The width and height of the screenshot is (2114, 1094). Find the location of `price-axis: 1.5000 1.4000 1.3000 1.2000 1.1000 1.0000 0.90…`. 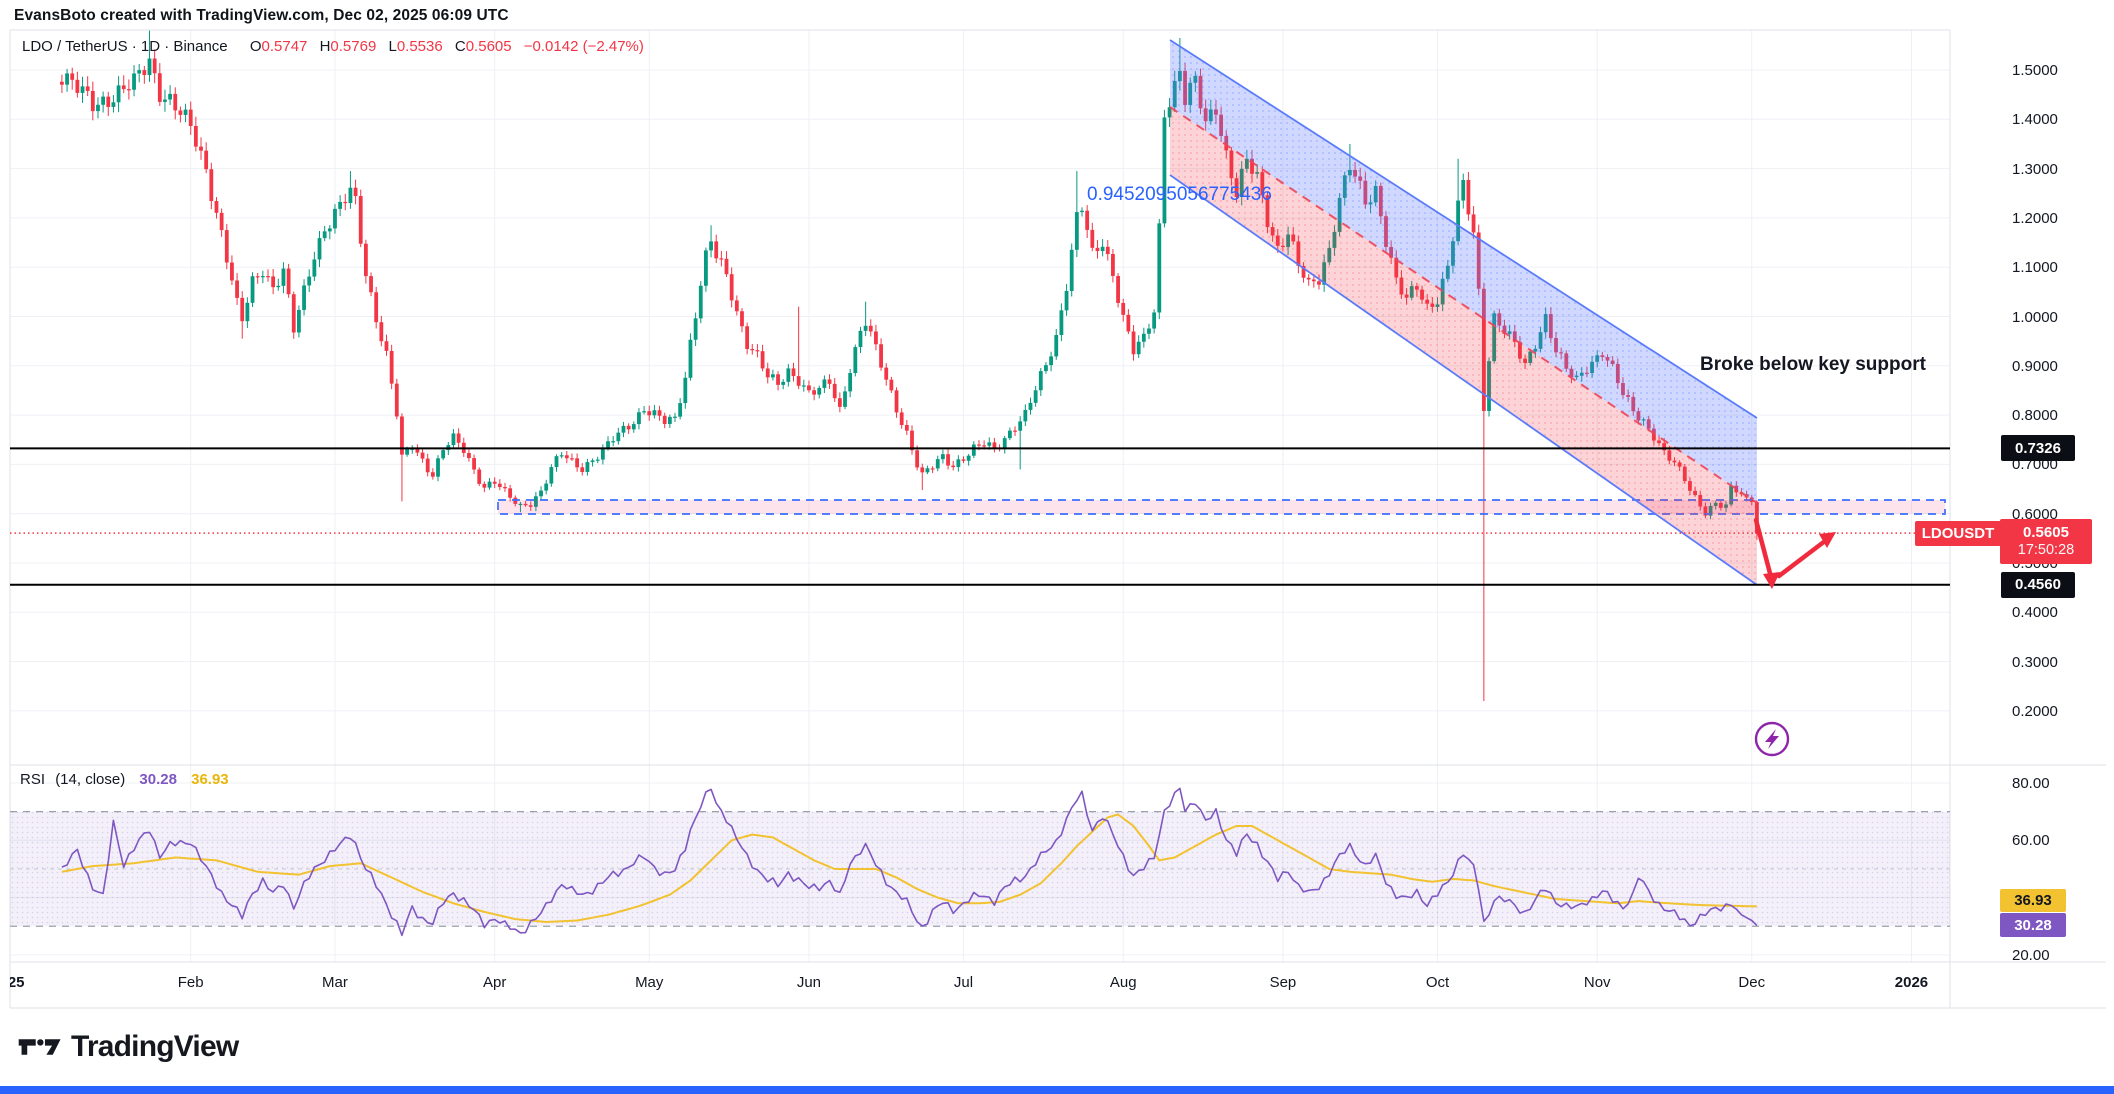

price-axis: 1.5000 1.4000 1.3000 1.2000 1.1000 1.0000 0.90… is located at coordinates (2032, 497).